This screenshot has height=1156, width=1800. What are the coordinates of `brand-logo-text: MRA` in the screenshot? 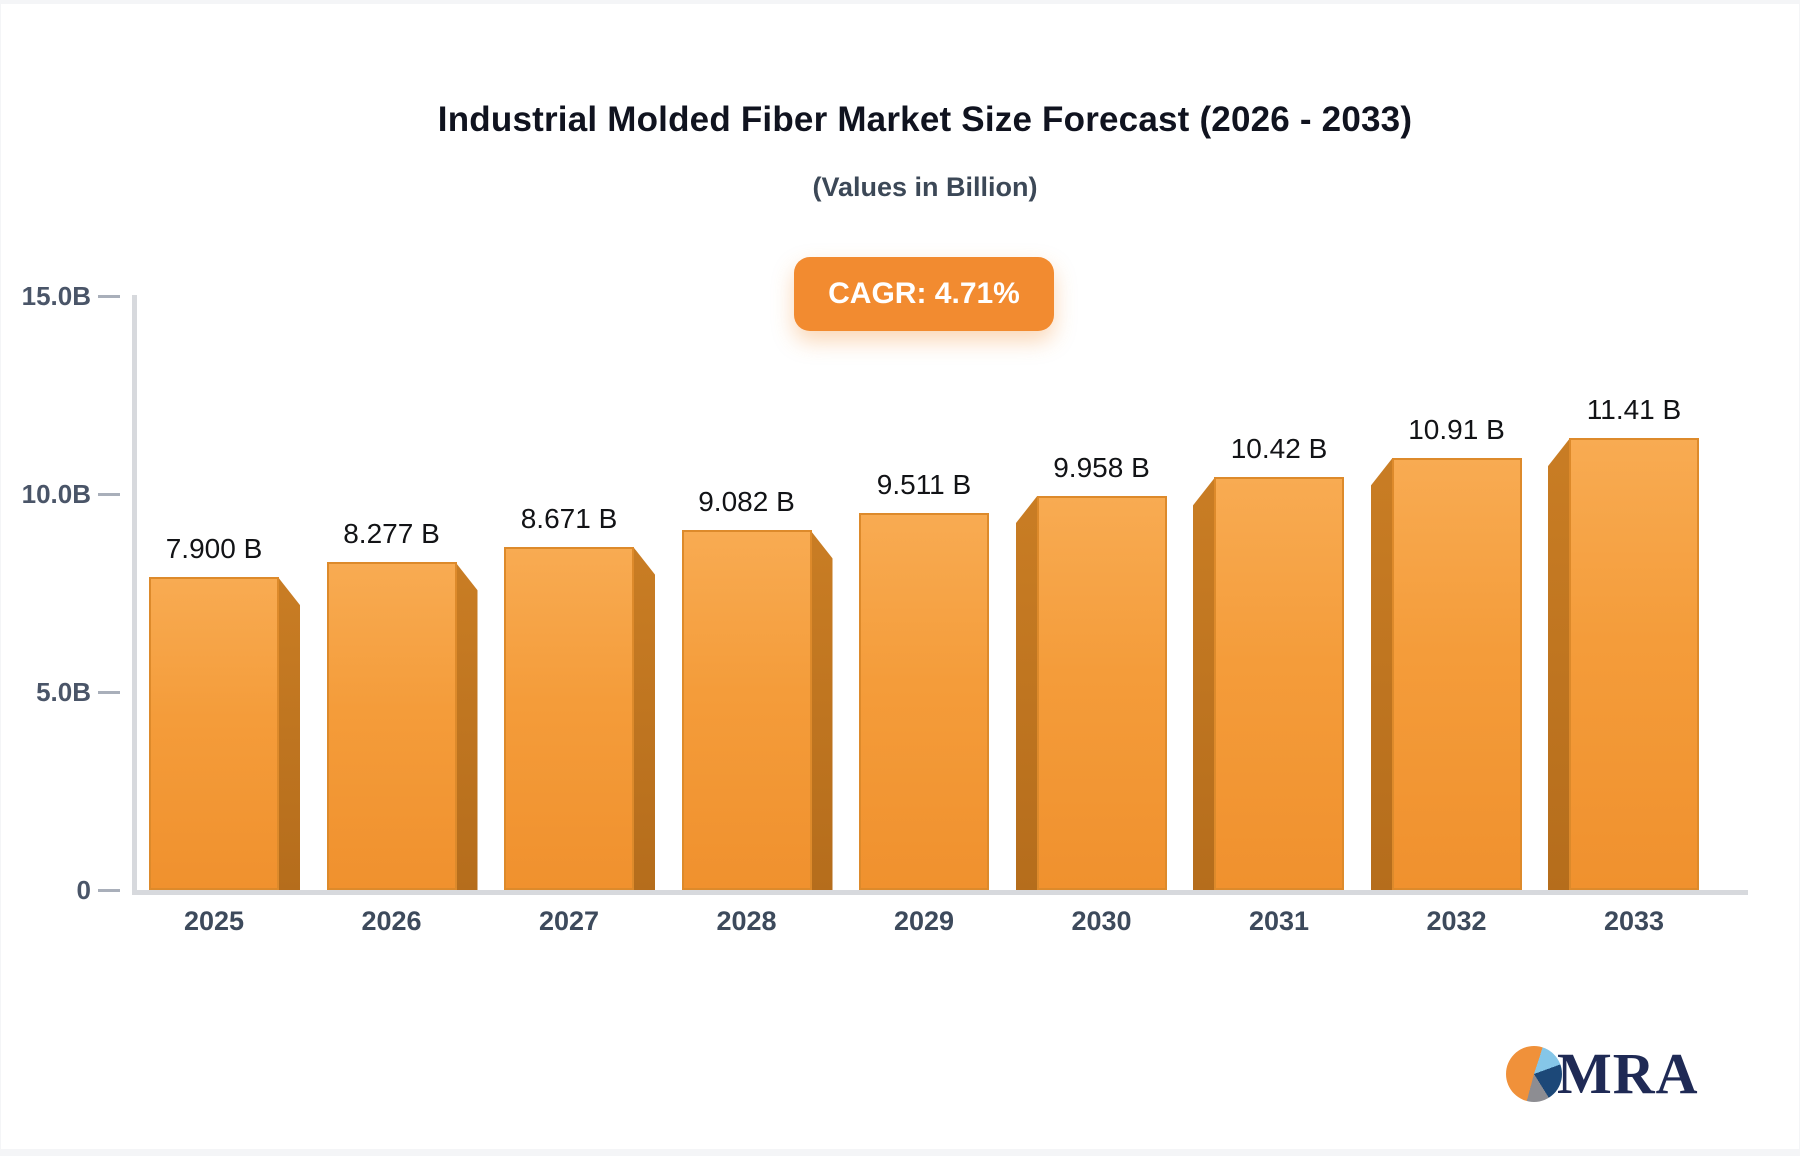 It's located at (1628, 1073).